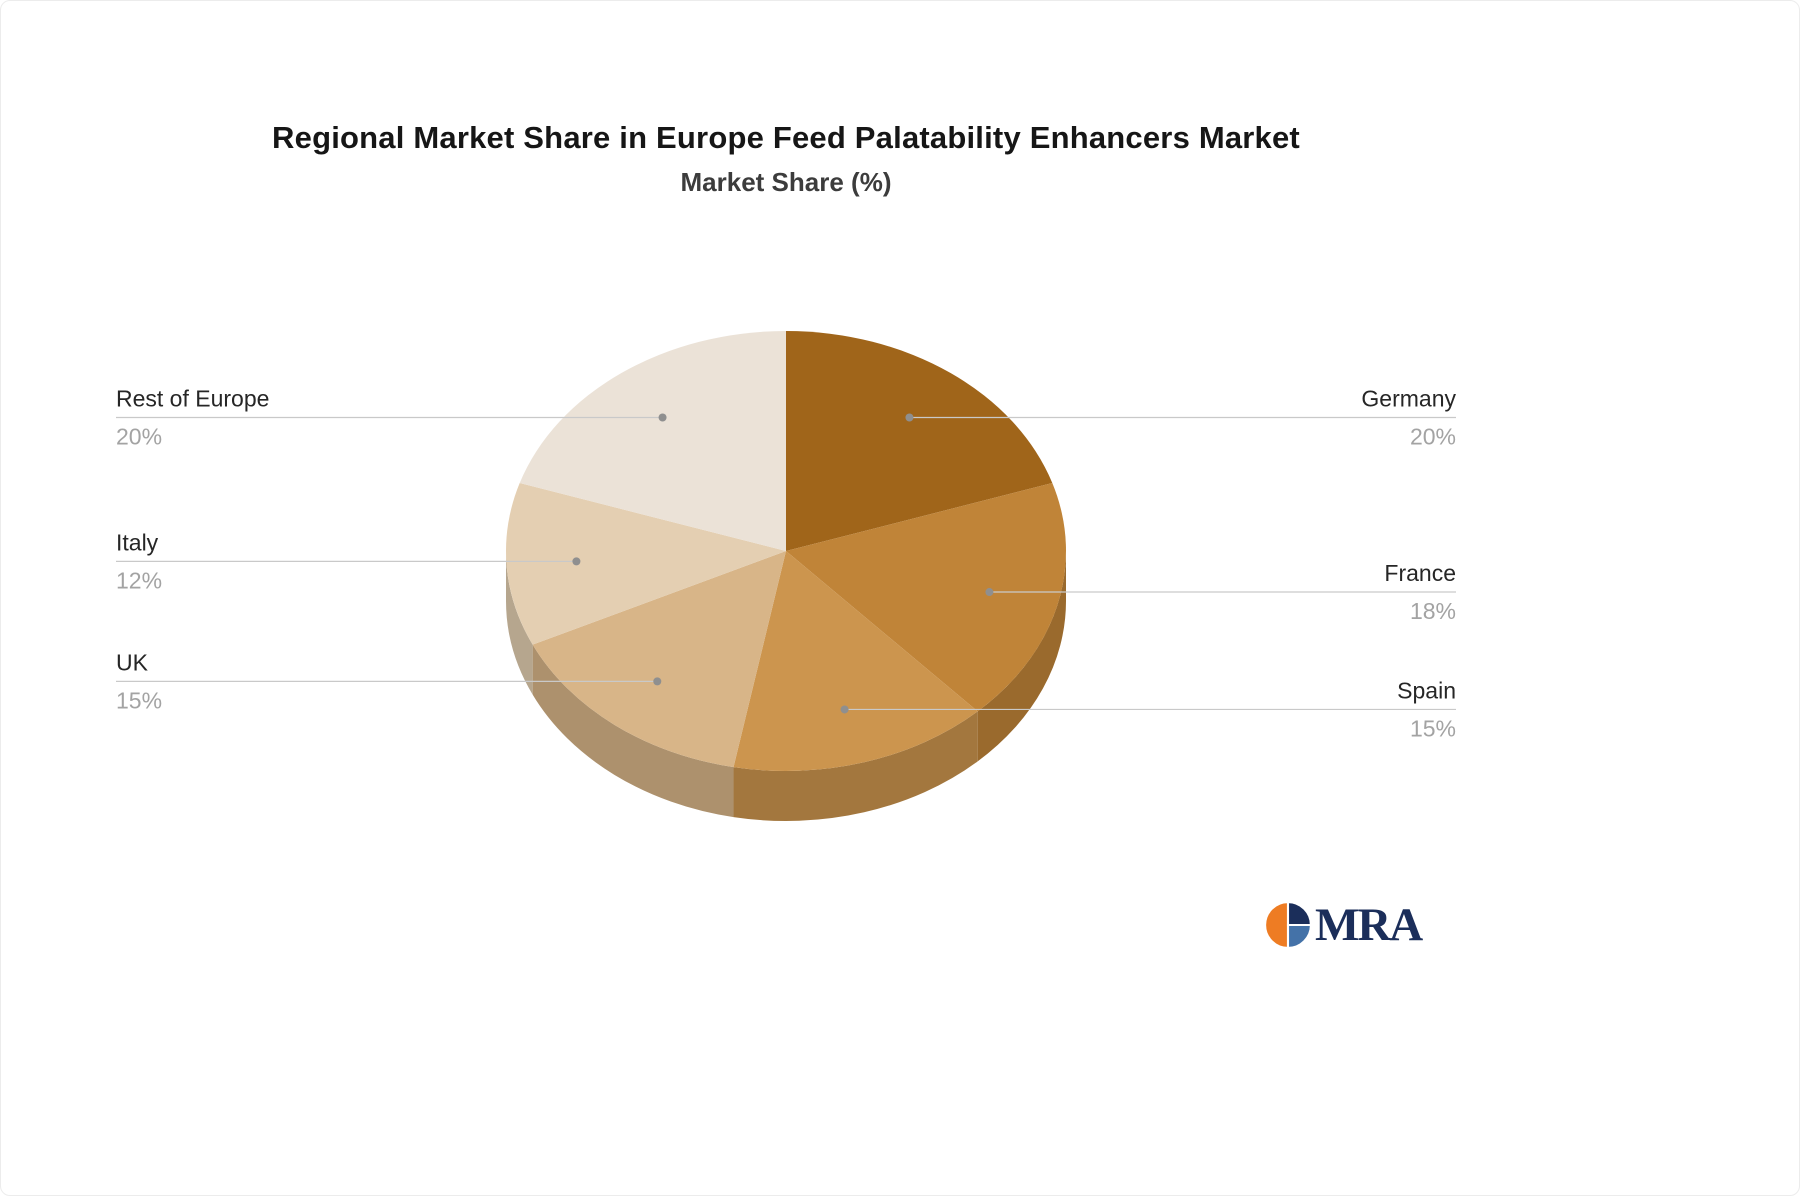  What do you see at coordinates (1408, 399) in the screenshot?
I see `slice-label-germany: Germany` at bounding box center [1408, 399].